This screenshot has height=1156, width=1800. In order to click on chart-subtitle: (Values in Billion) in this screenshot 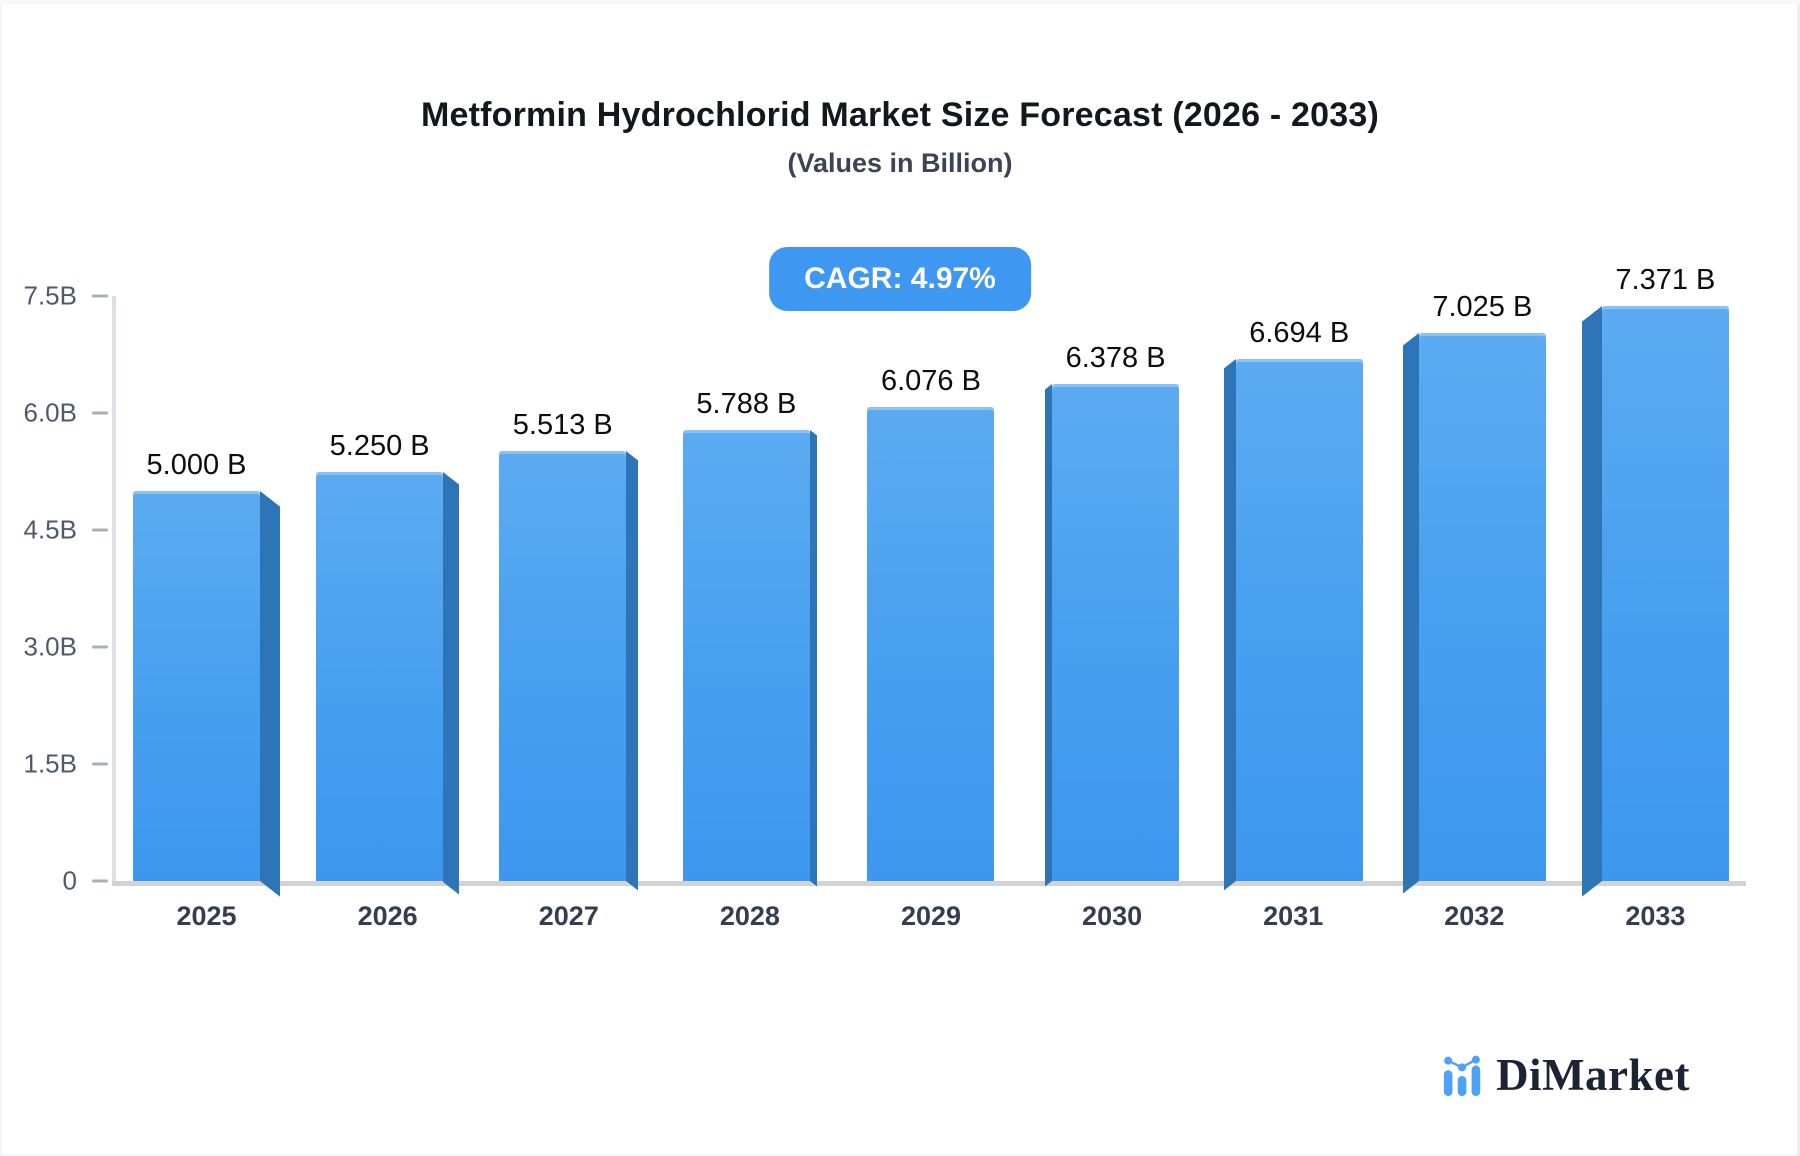, I will do `click(900, 163)`.